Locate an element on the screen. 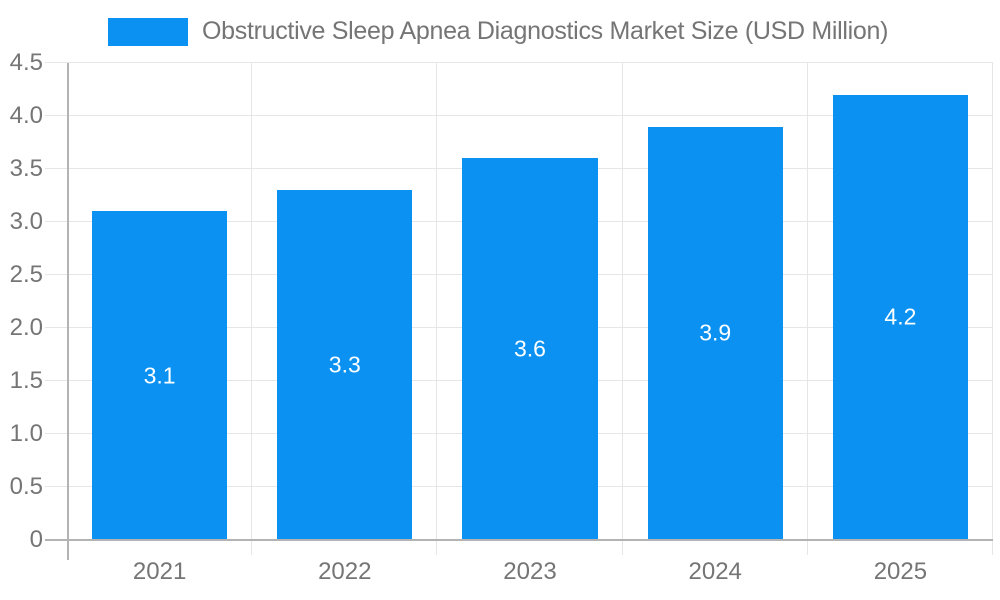  bar-value-label: 3.9 is located at coordinates (715, 332).